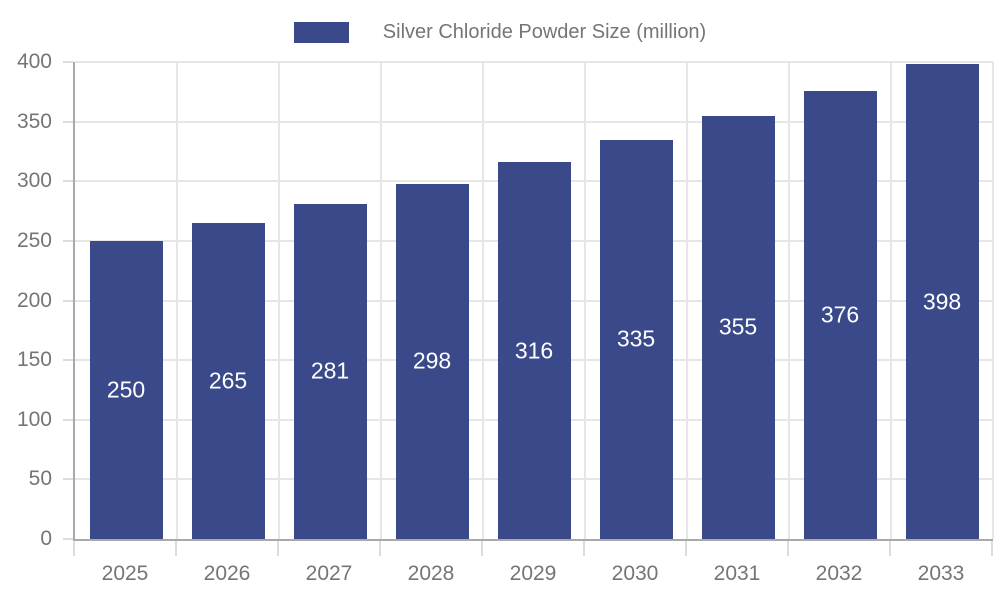 Image resolution: width=1000 pixels, height=600 pixels. I want to click on y-tick-label: 350, so click(34, 121).